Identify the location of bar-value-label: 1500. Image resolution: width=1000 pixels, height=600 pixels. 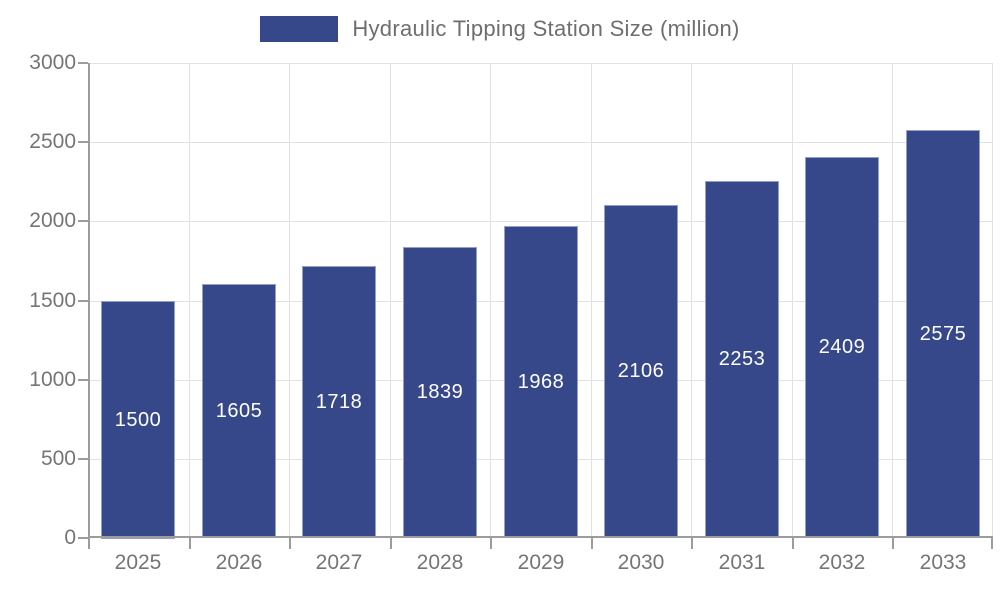
(138, 419).